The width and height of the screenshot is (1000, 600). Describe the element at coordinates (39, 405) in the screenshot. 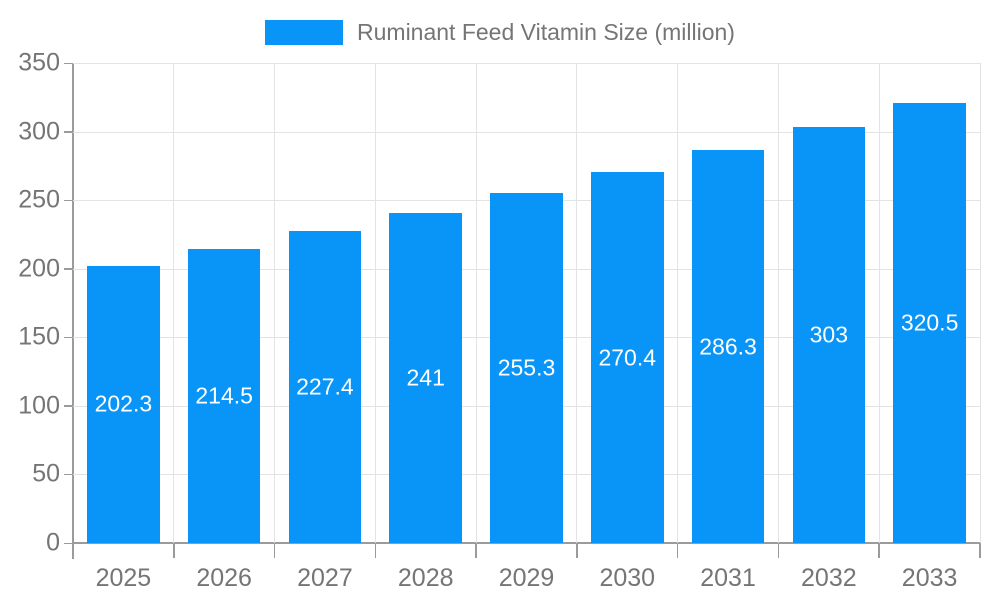

I see `y-axis-tick-label: 100` at that location.